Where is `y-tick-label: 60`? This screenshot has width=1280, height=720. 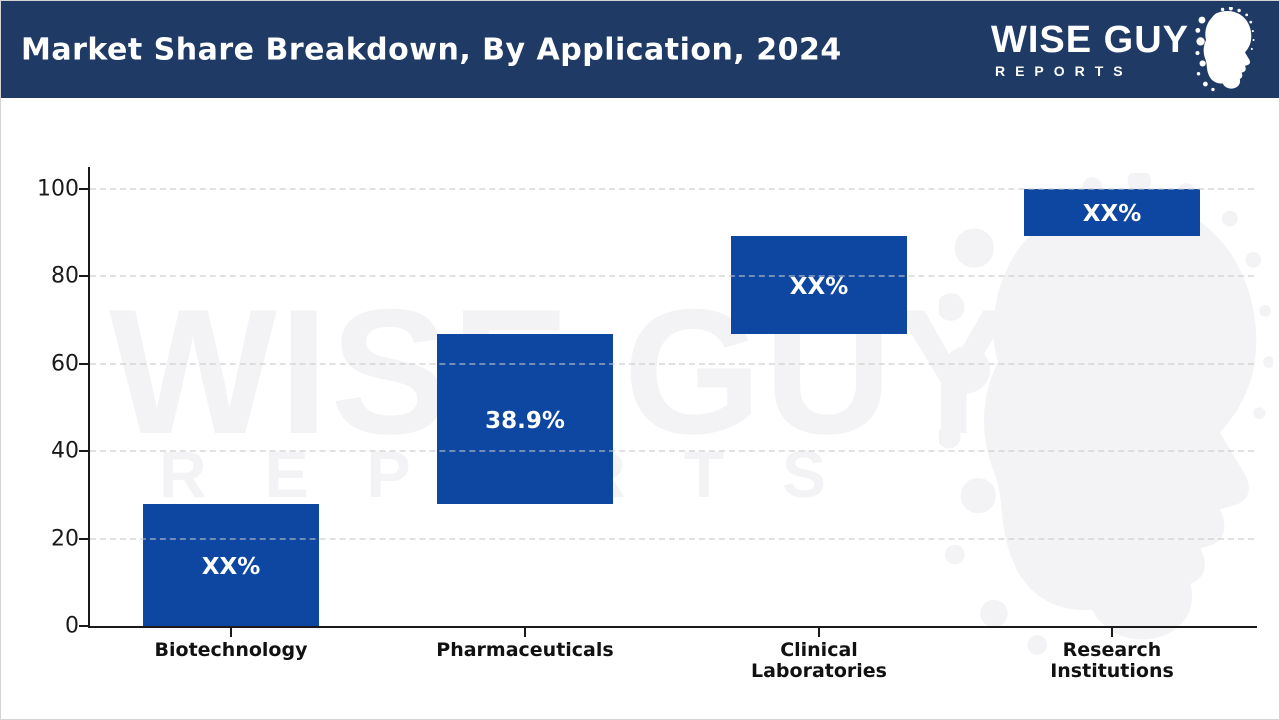
y-tick-label: 60 is located at coordinates (65, 363).